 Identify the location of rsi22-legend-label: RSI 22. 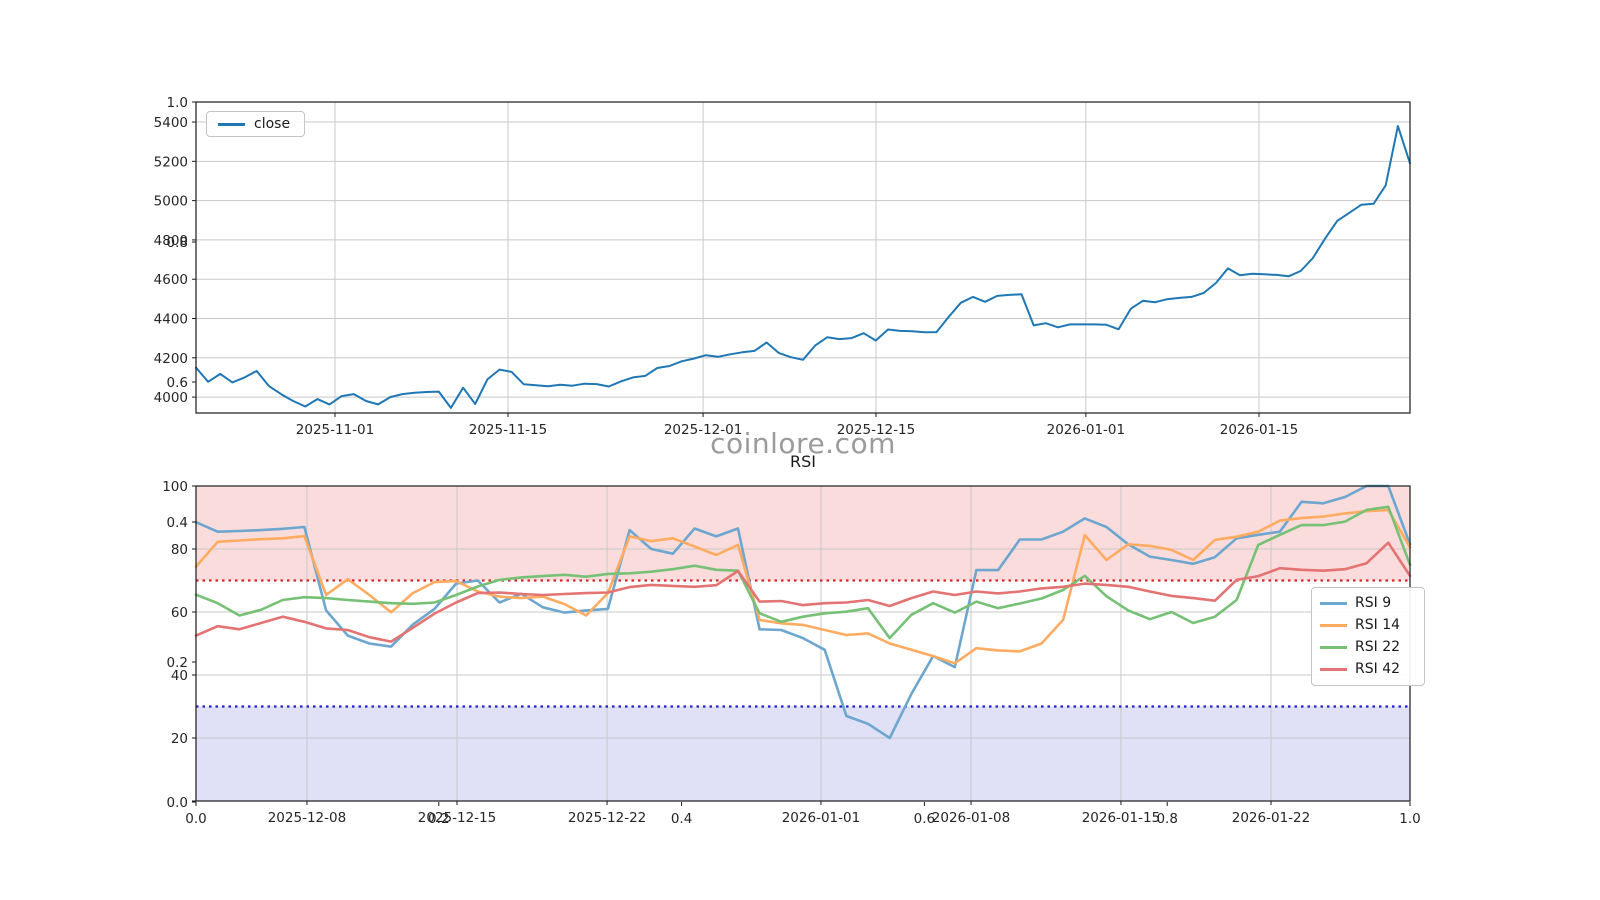
(1378, 647).